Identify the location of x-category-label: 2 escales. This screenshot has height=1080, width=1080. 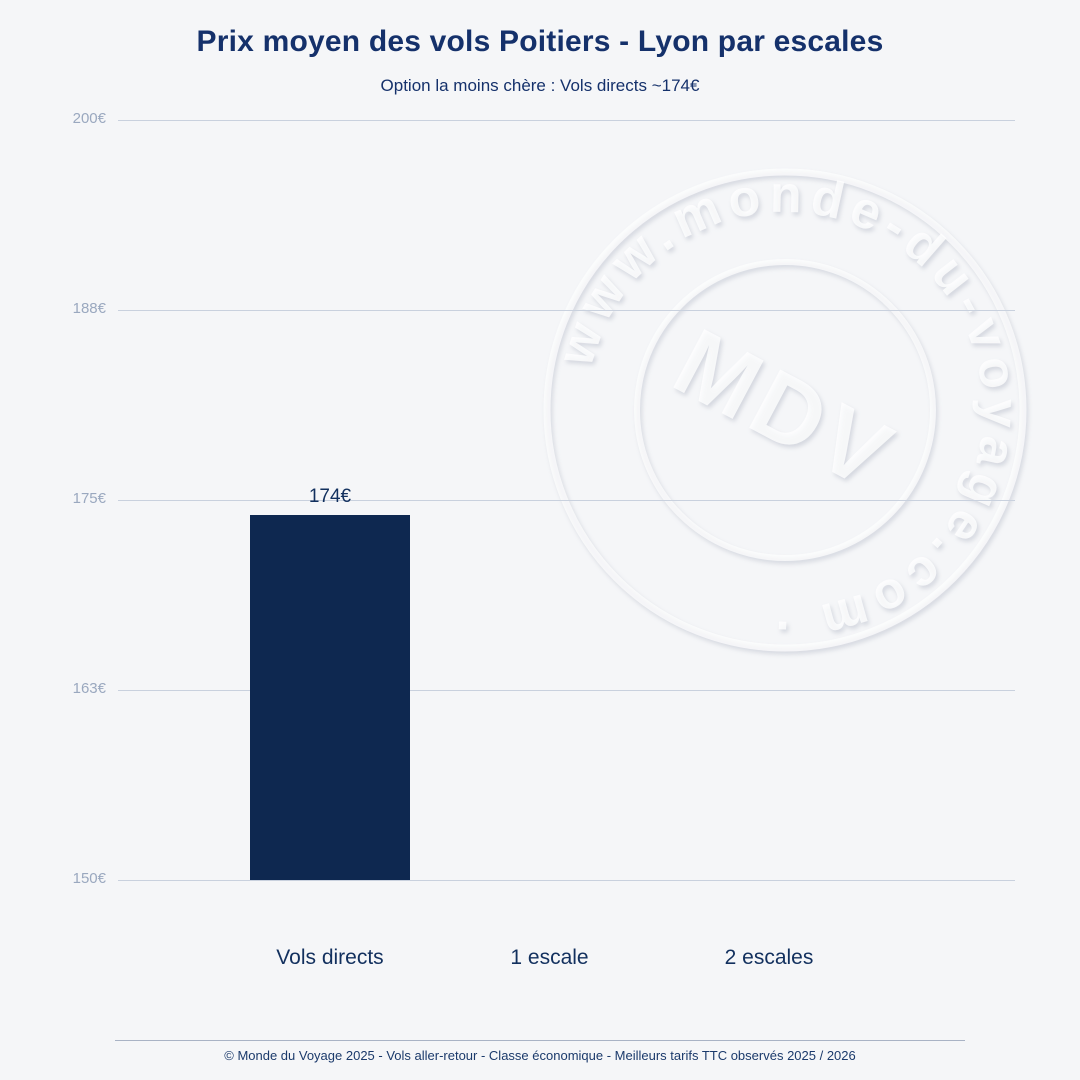
(769, 957).